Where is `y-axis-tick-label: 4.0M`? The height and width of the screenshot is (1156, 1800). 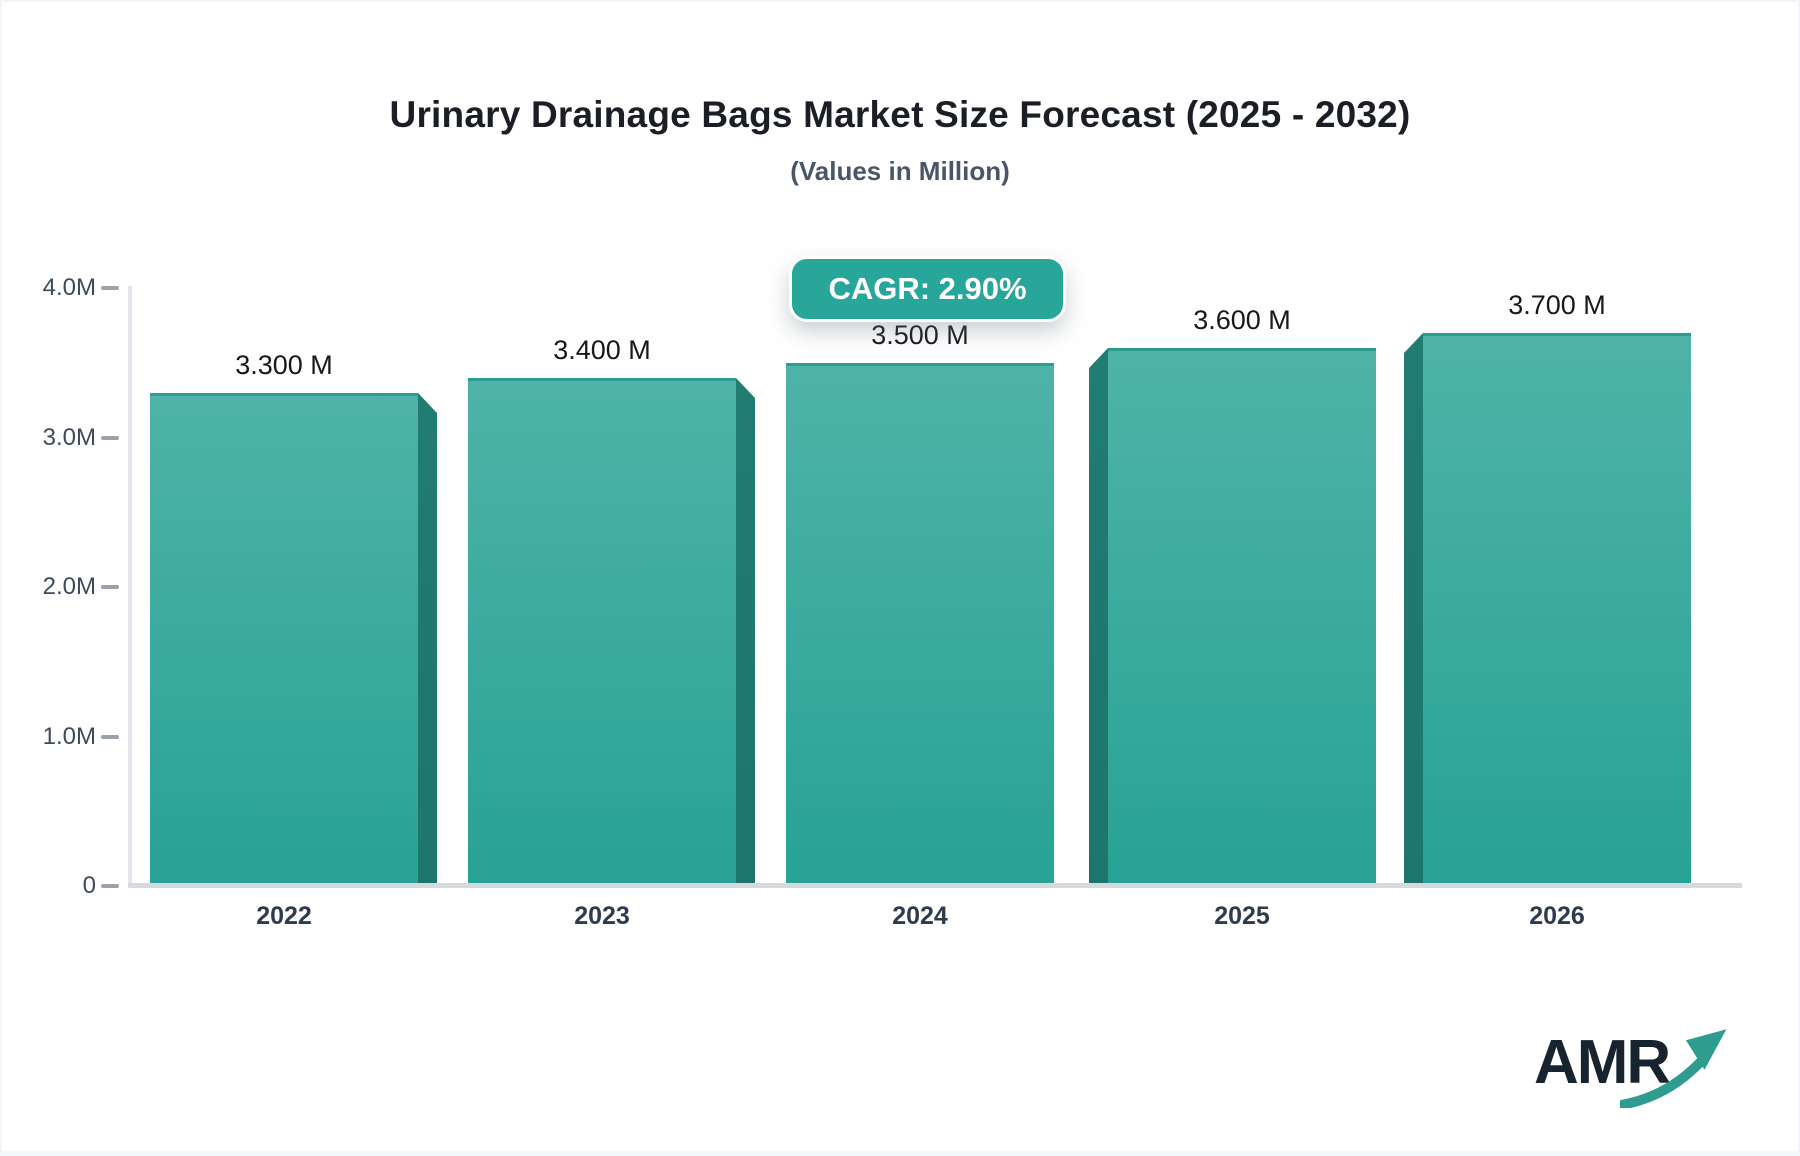
y-axis-tick-label: 4.0M is located at coordinates (69, 287).